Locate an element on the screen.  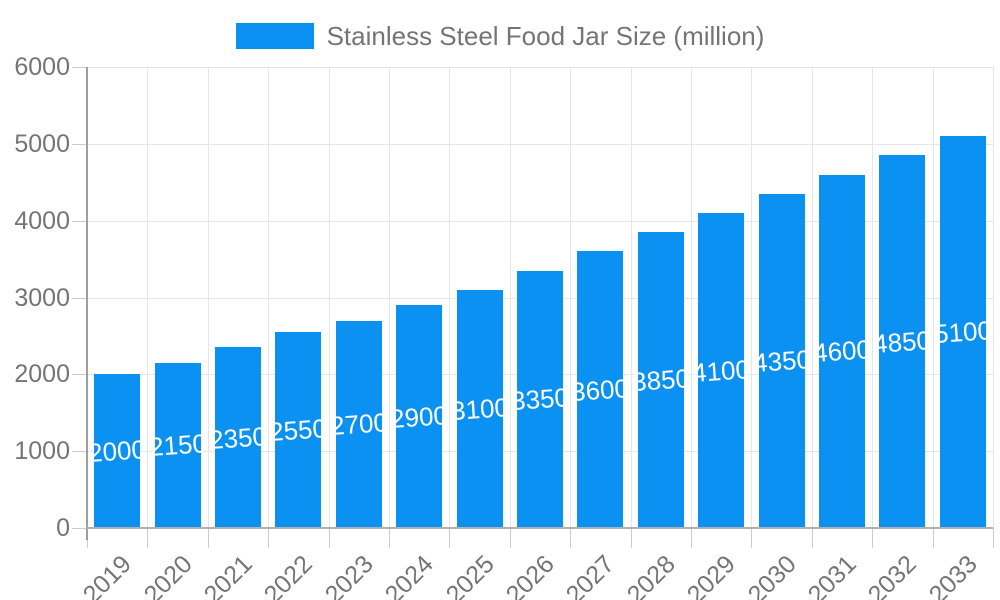
x-axis-label-text: 2027 is located at coordinates (591, 575).